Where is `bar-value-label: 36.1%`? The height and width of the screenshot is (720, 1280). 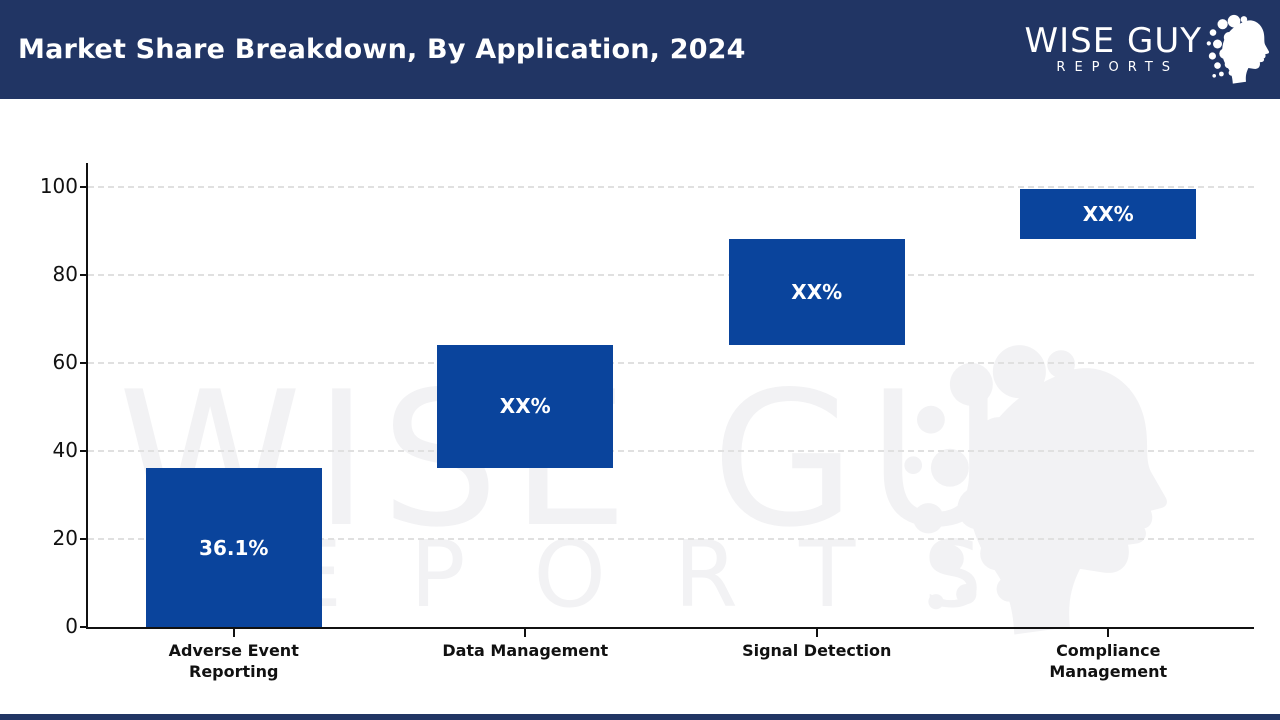
bar-value-label: 36.1% is located at coordinates (234, 547).